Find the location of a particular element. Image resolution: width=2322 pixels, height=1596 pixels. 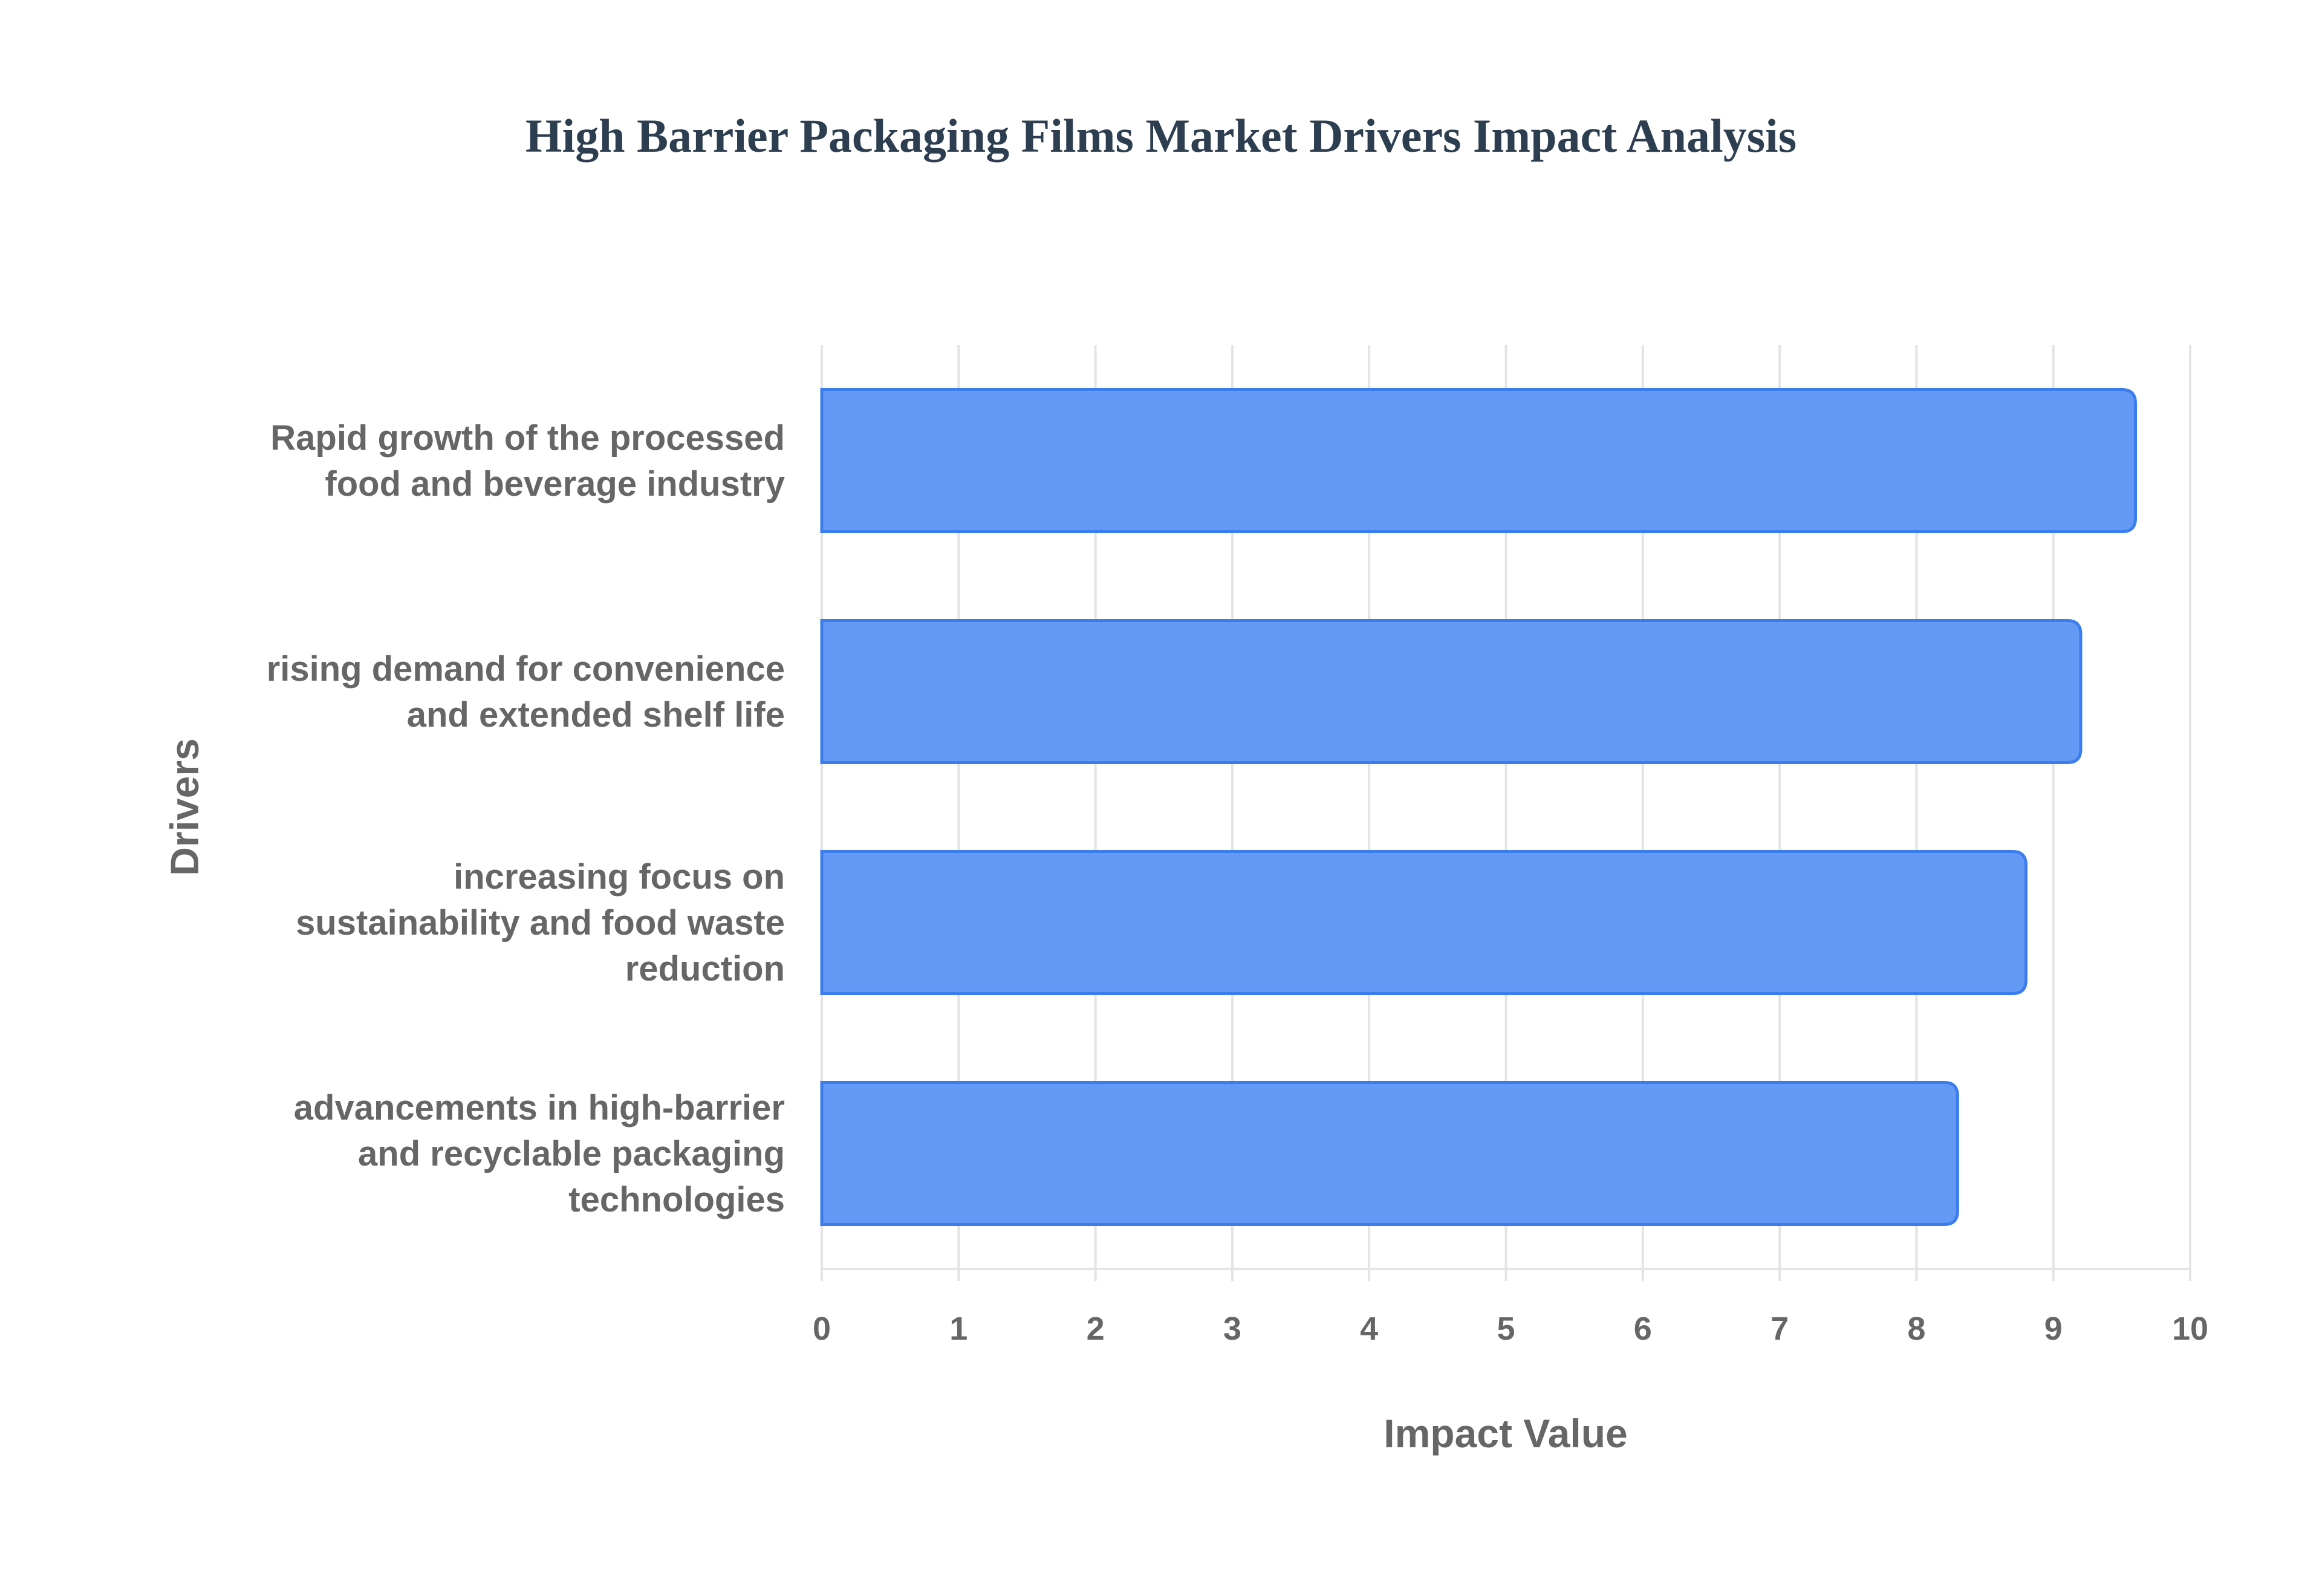

category-label: and extended shelf life is located at coordinates (596, 715).